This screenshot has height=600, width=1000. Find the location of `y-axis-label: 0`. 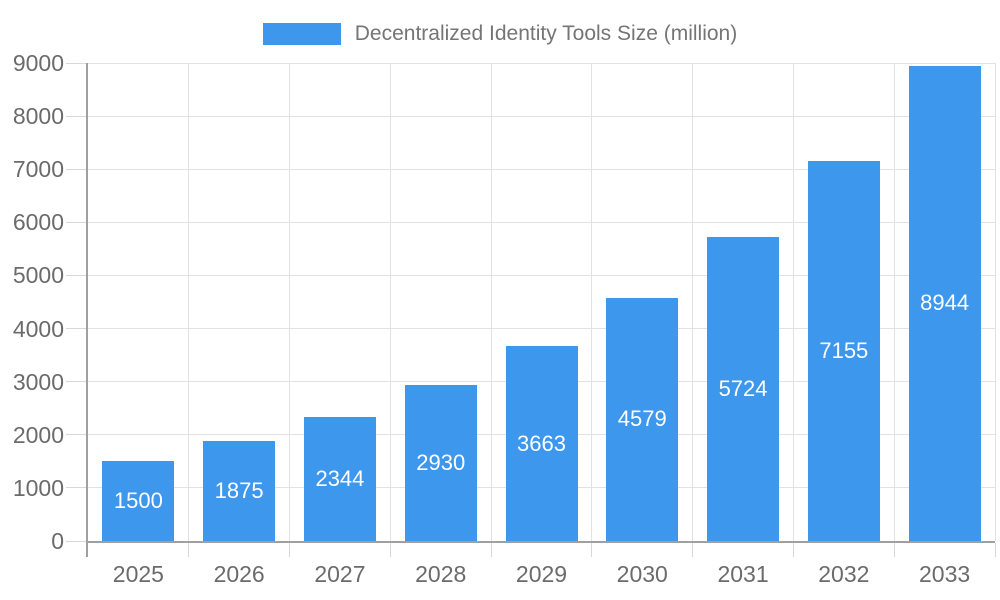

y-axis-label: 0 is located at coordinates (57, 541).